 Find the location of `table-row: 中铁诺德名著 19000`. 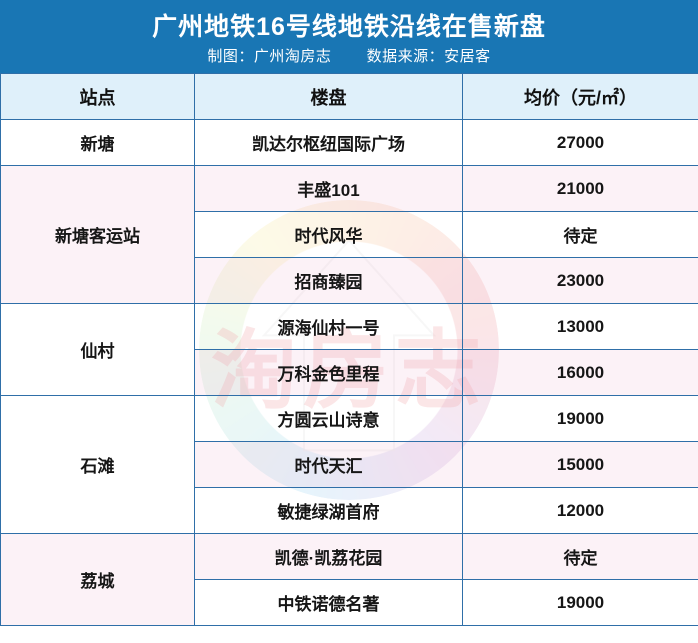

table-row: 中铁诺德名著 19000 is located at coordinates (349, 602).